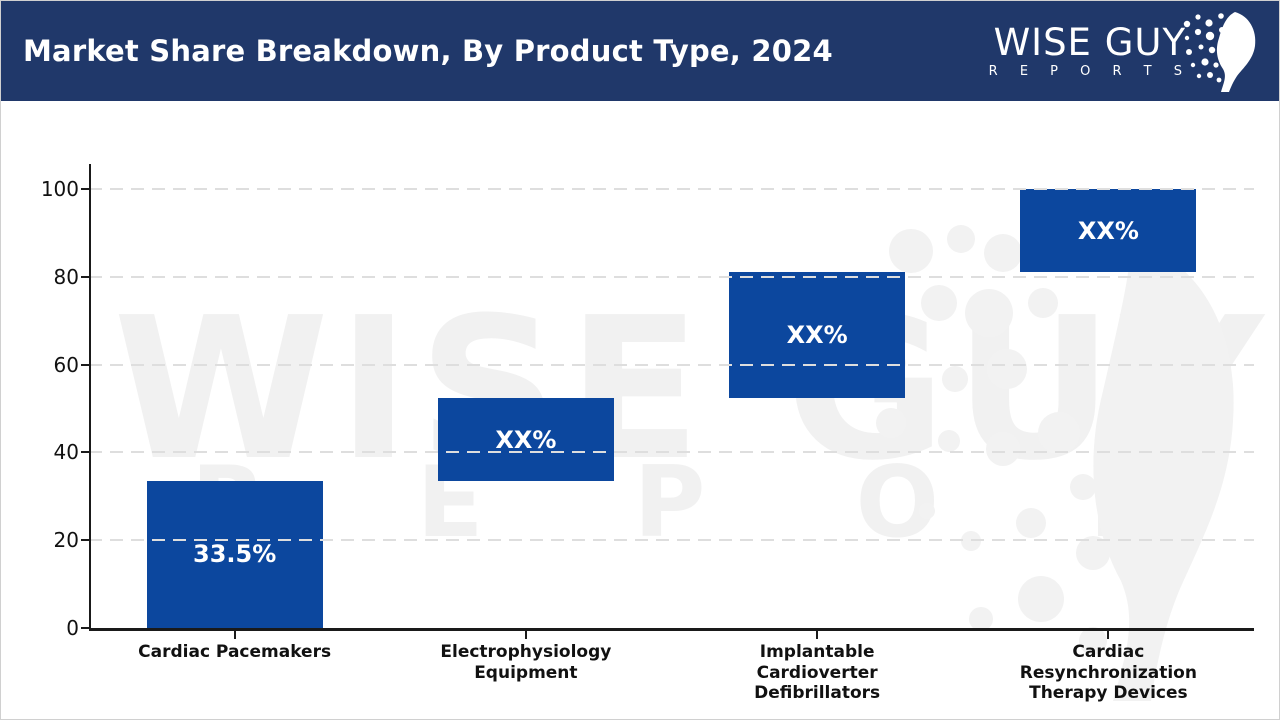 The image size is (1280, 720). Describe the element at coordinates (66, 540) in the screenshot. I see `y-tick-label: 20` at that location.